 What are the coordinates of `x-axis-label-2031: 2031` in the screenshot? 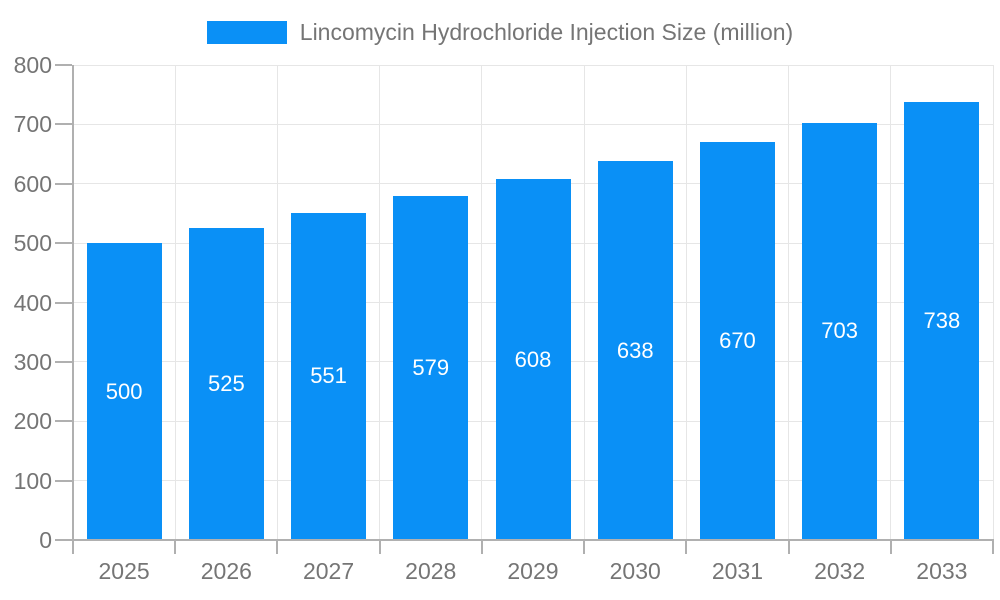 It's located at (737, 571).